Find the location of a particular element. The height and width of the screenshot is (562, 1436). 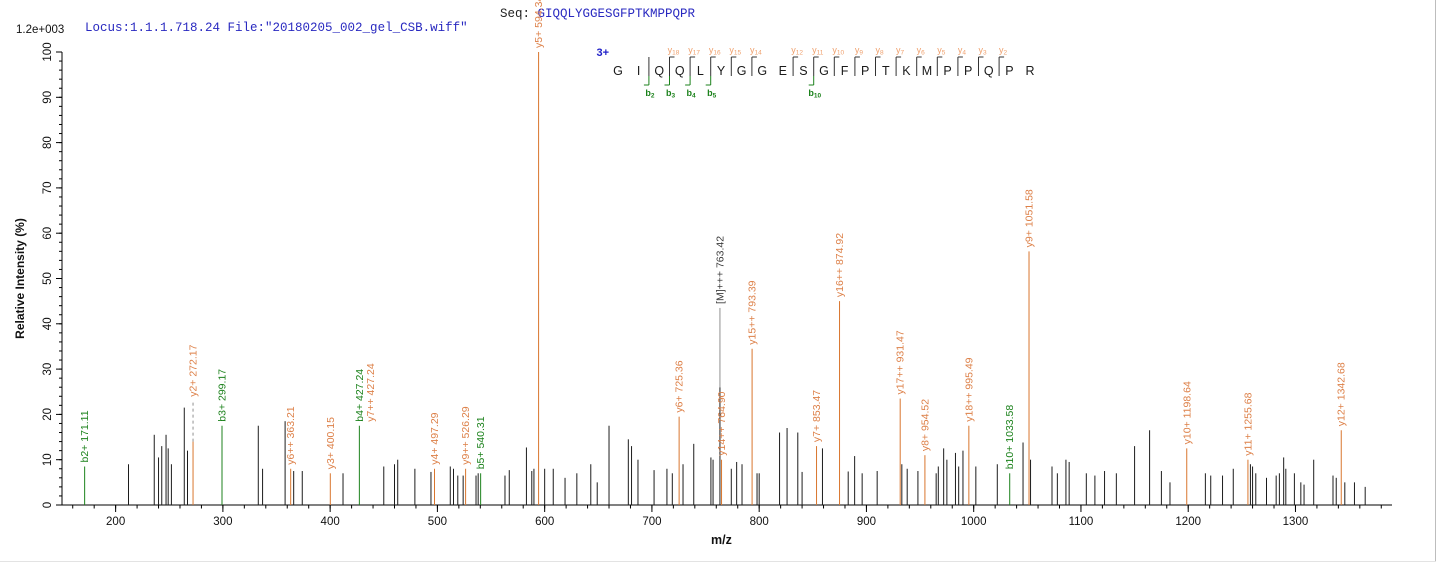

y-tick-label: 80 is located at coordinates (48, 142).